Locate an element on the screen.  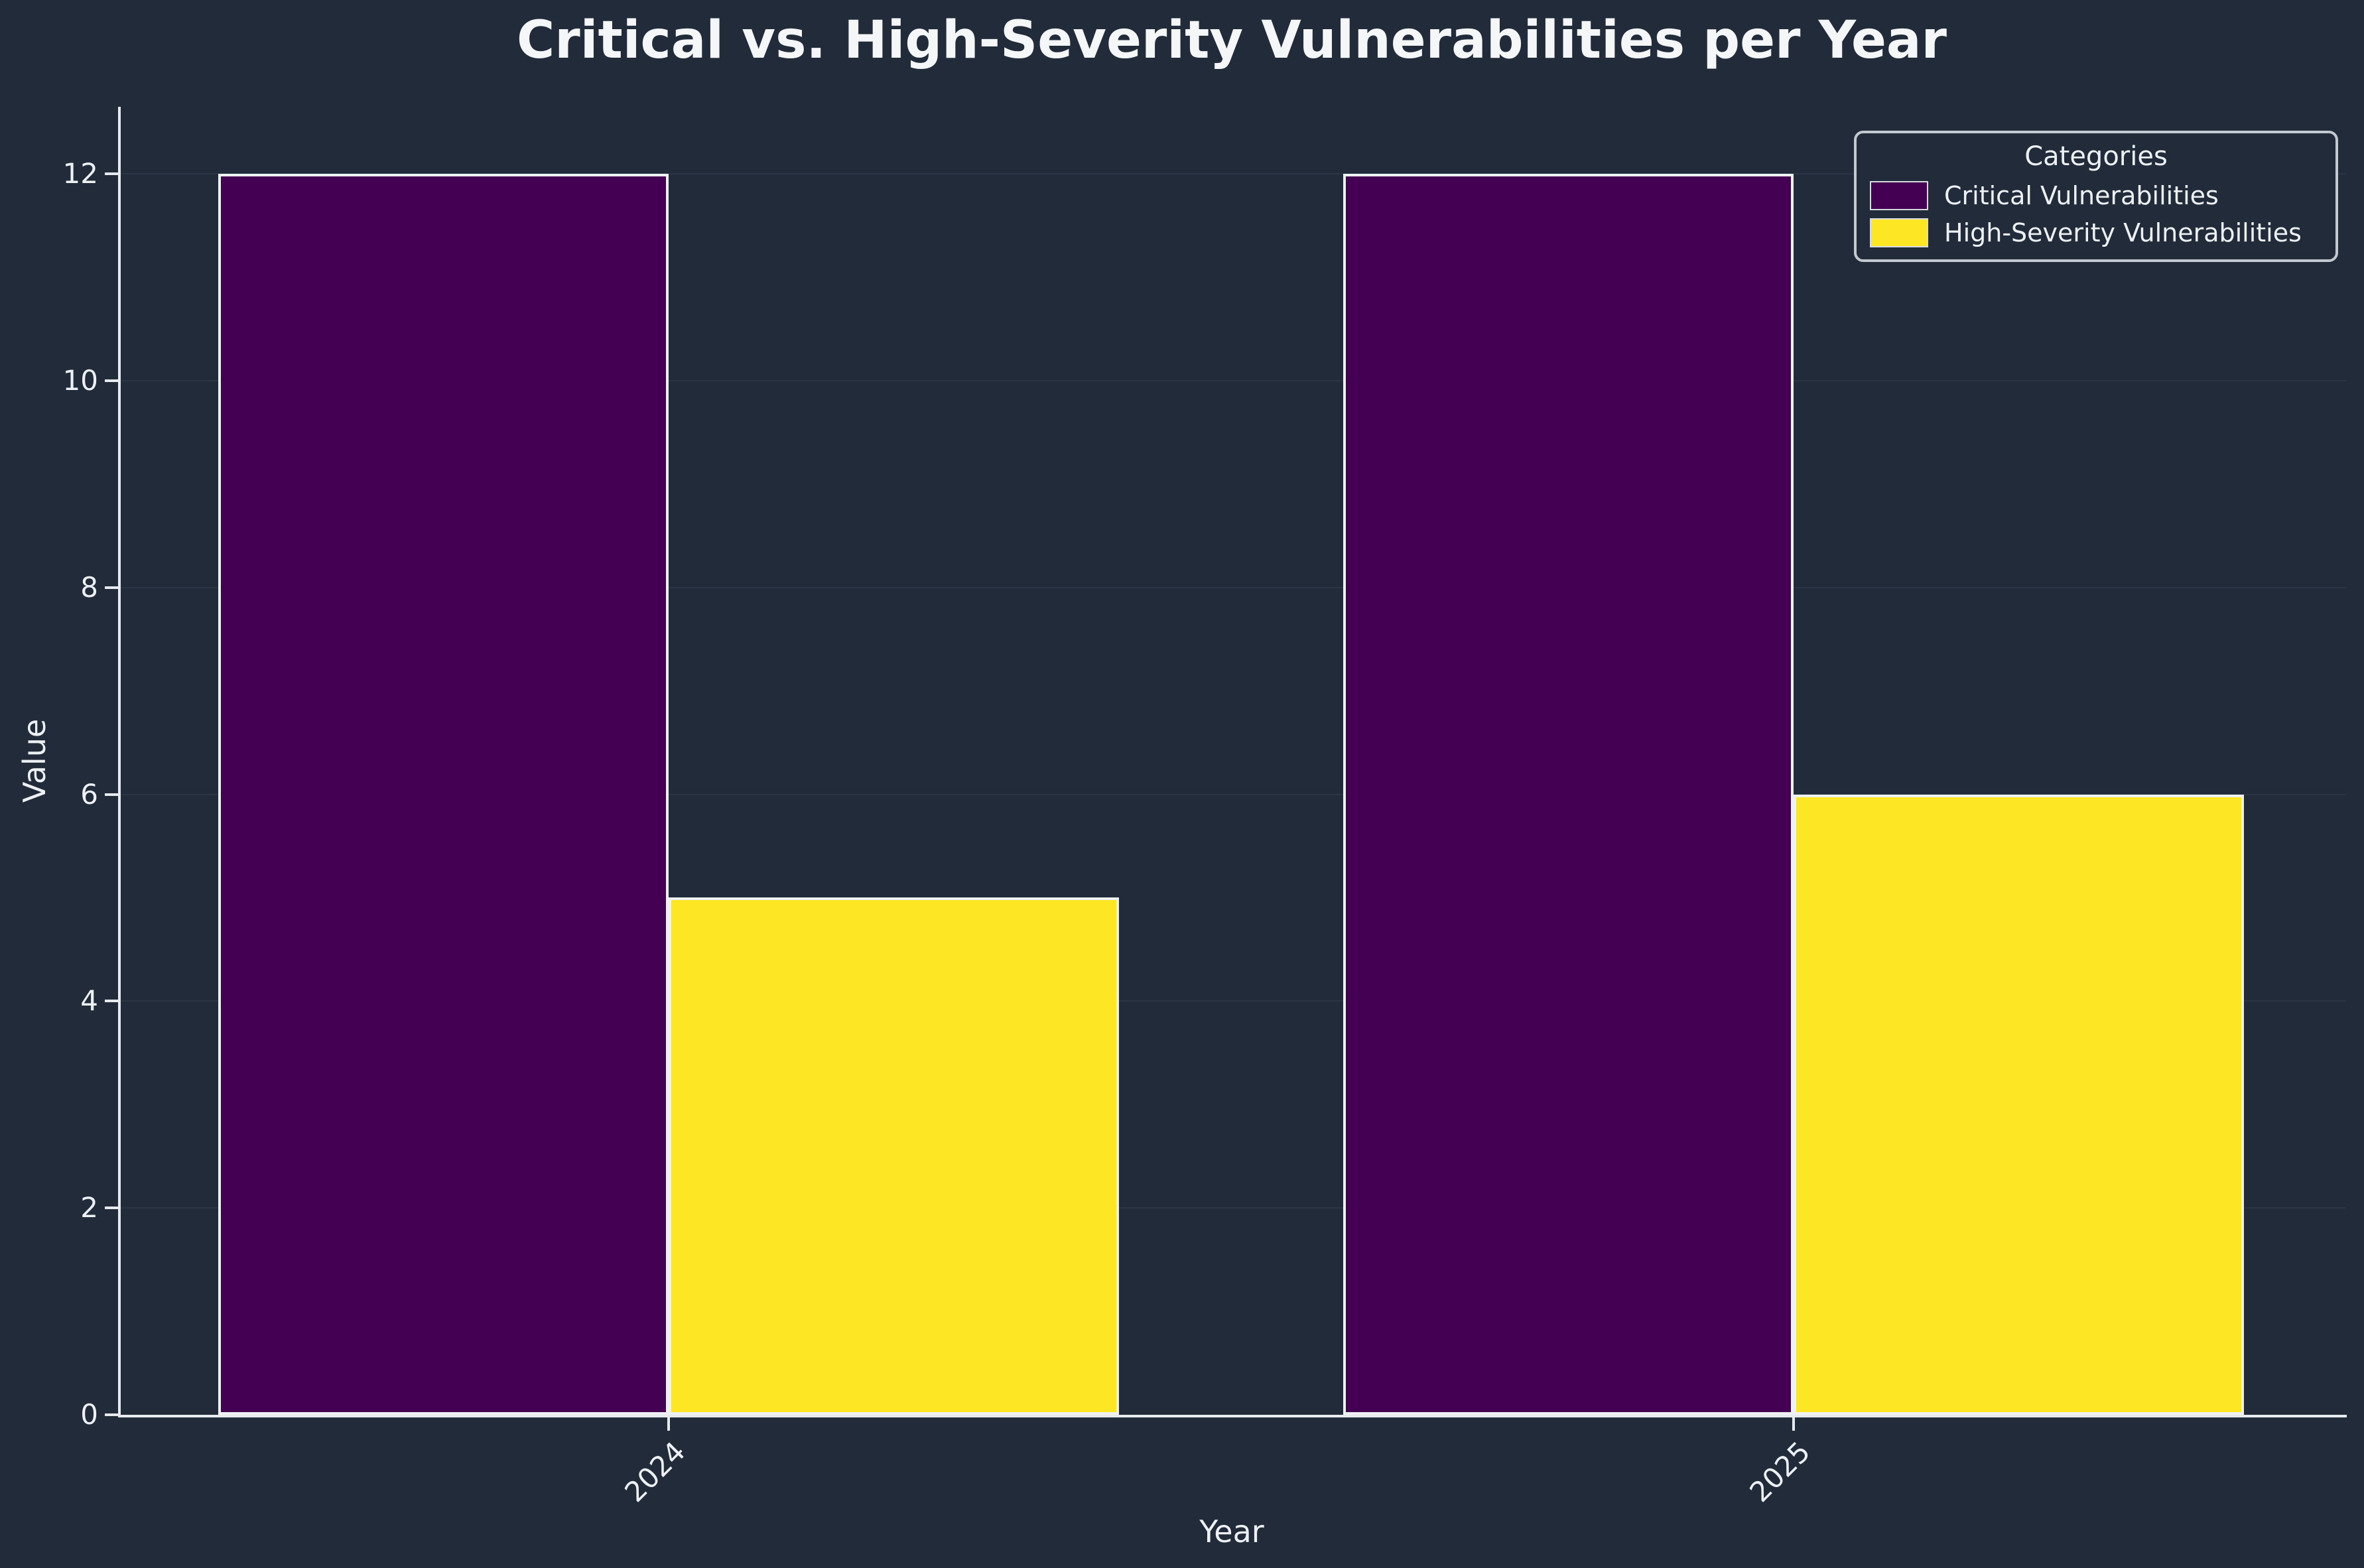
y-tick-label-0: 0 is located at coordinates (89, 1415).